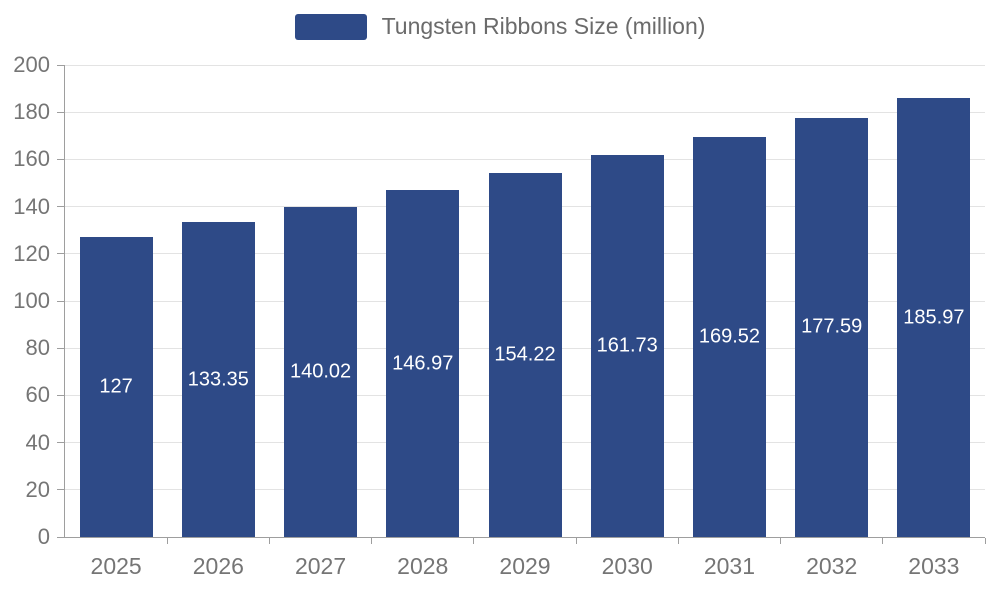 Image resolution: width=1000 pixels, height=600 pixels. I want to click on x-tick-label: 2032, so click(832, 566).